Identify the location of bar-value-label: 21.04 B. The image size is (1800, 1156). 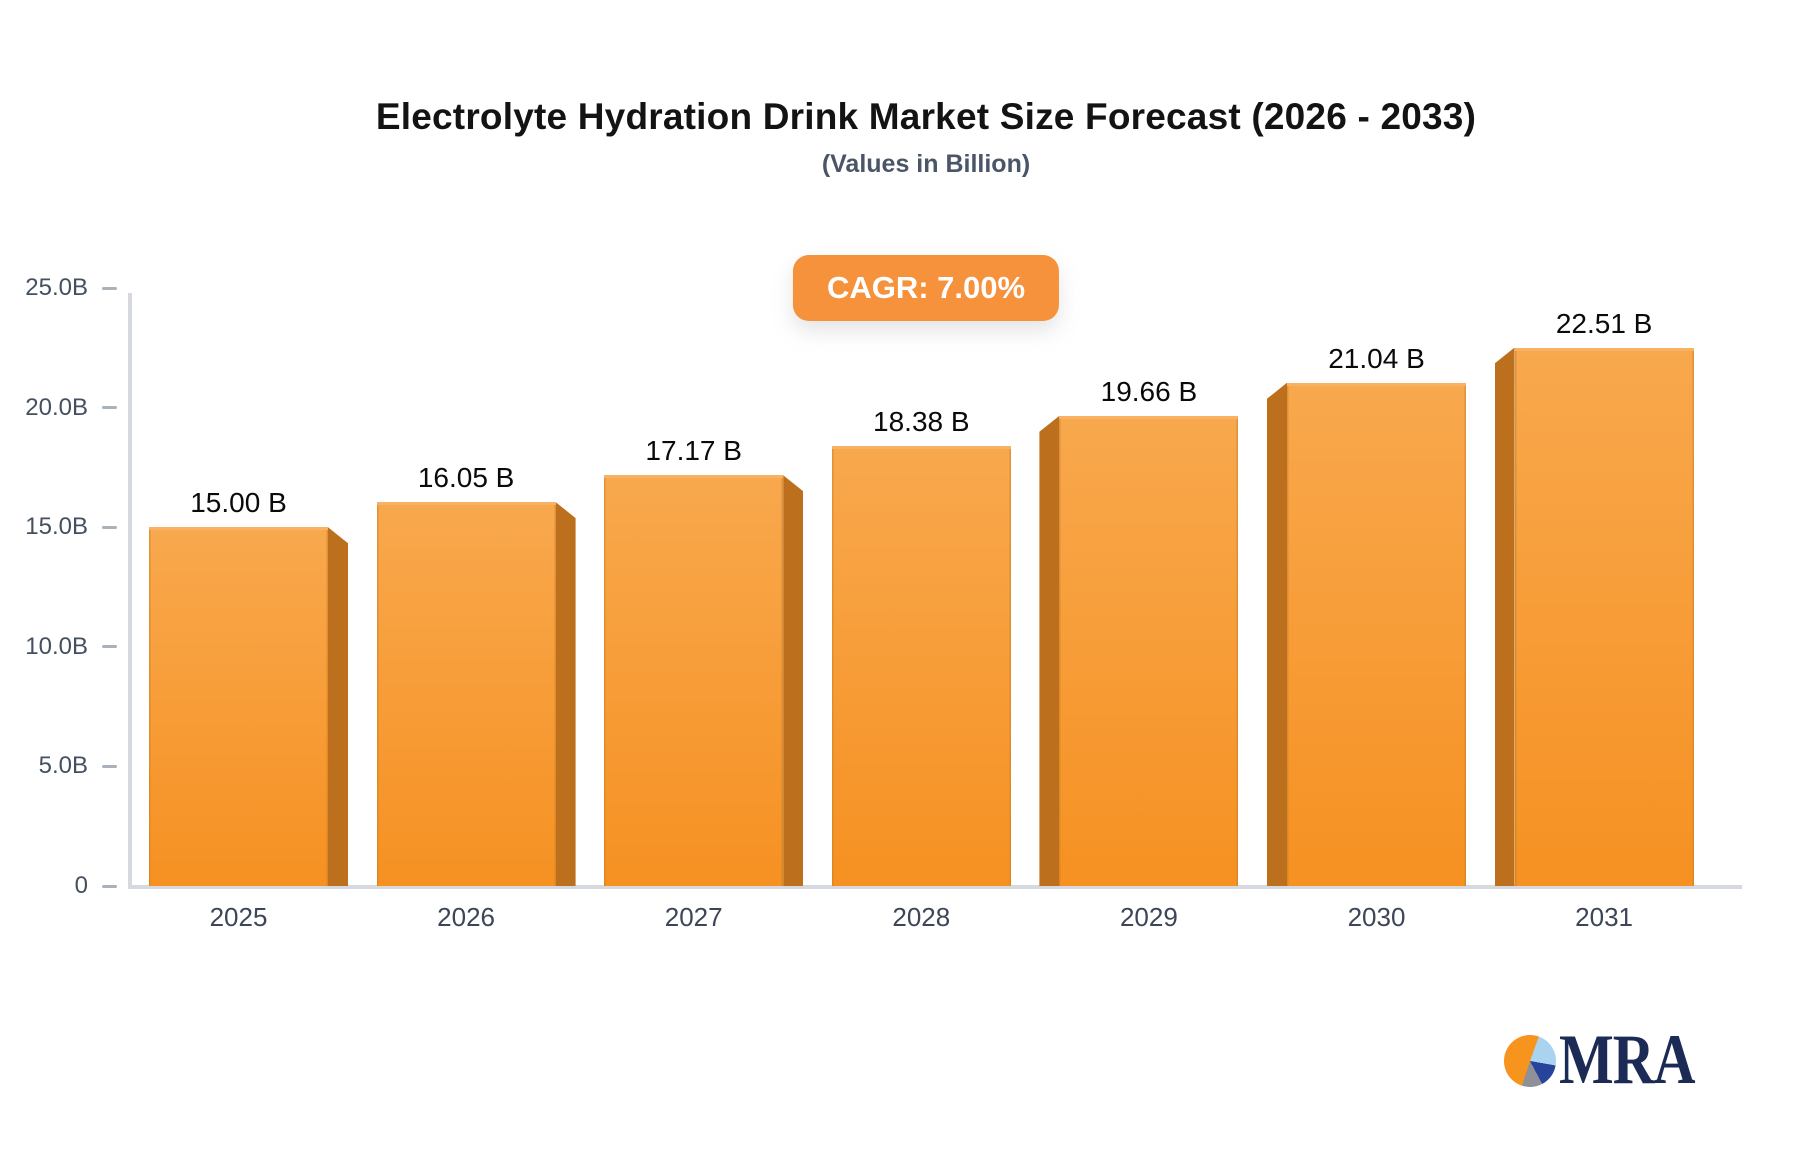
(1376, 358).